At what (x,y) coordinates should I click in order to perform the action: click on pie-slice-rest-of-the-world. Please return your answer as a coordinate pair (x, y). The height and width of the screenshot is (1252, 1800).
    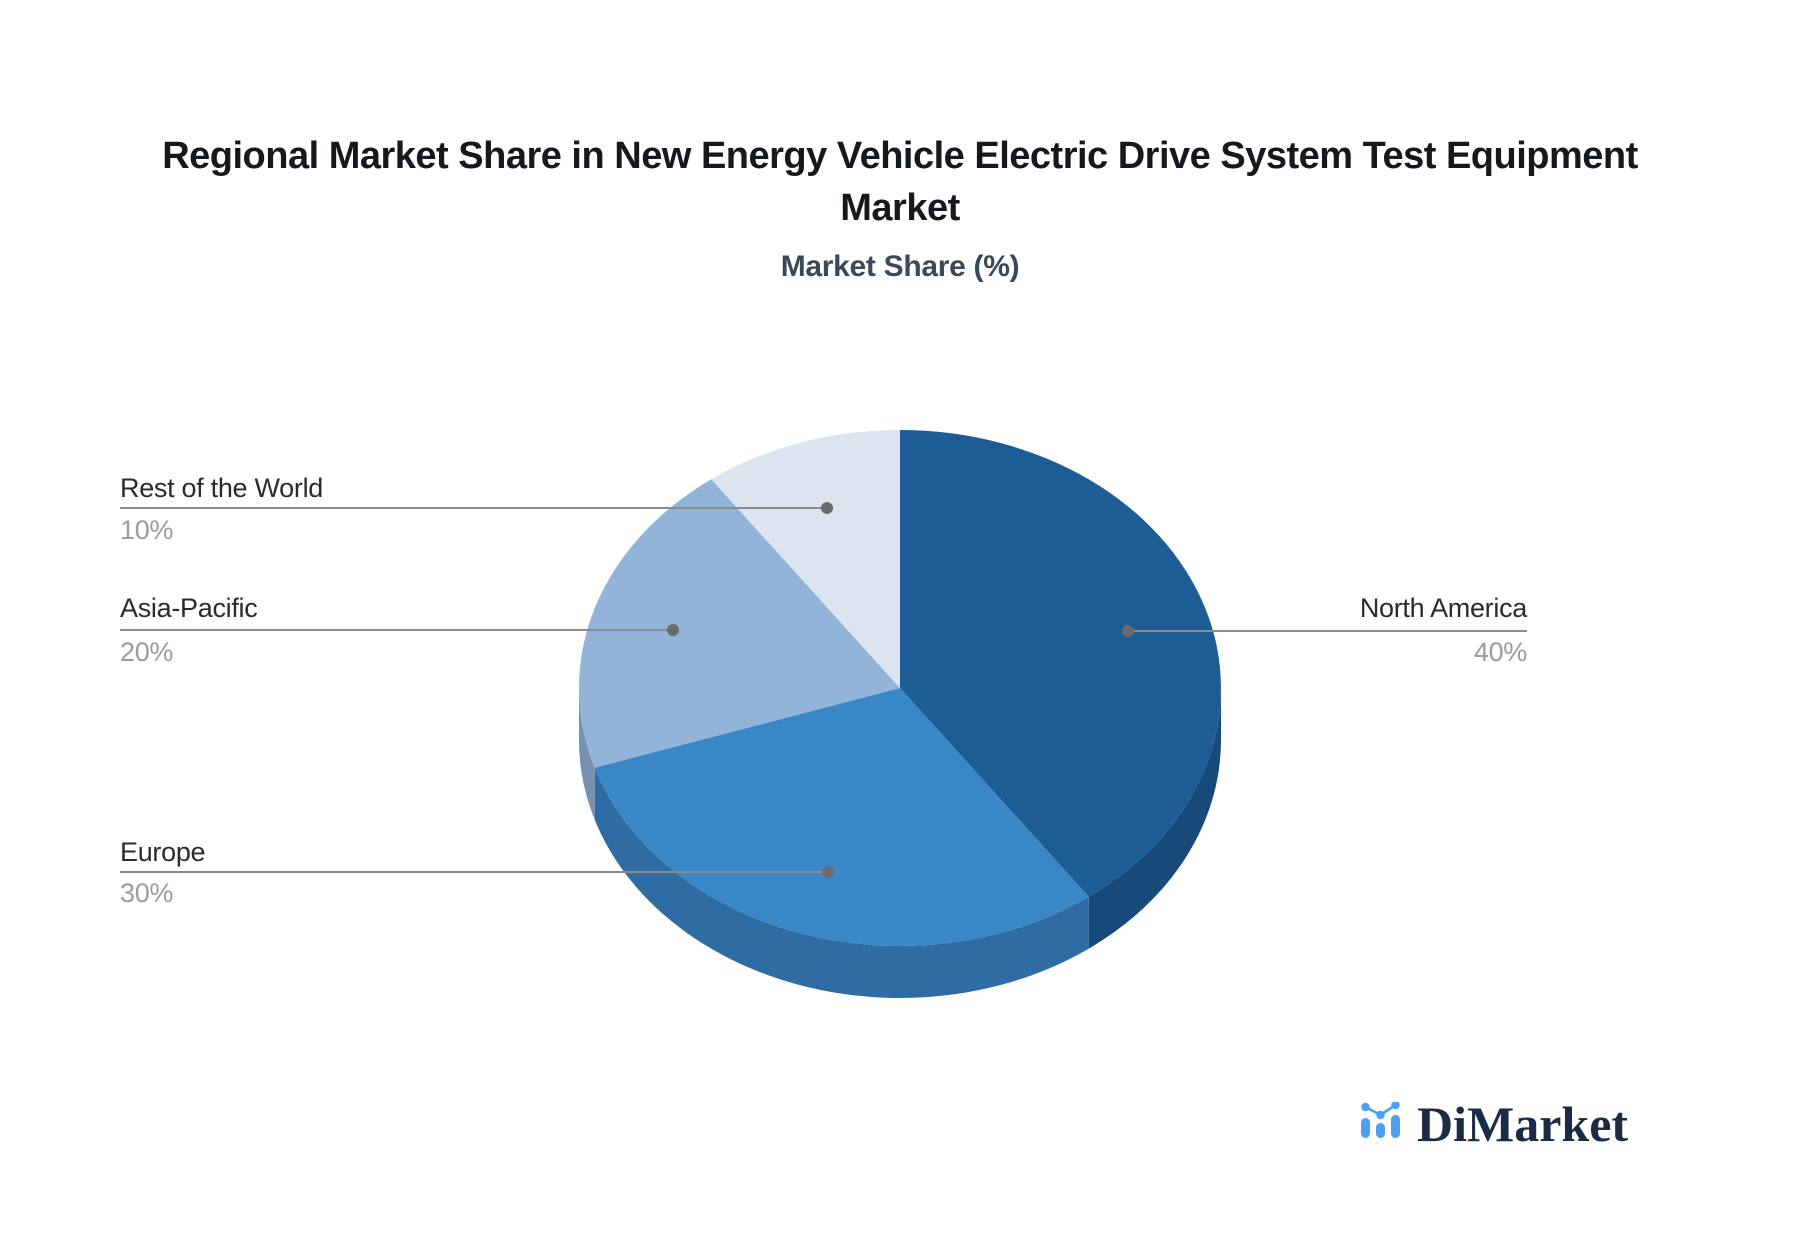
    Looking at the image, I should click on (805, 559).